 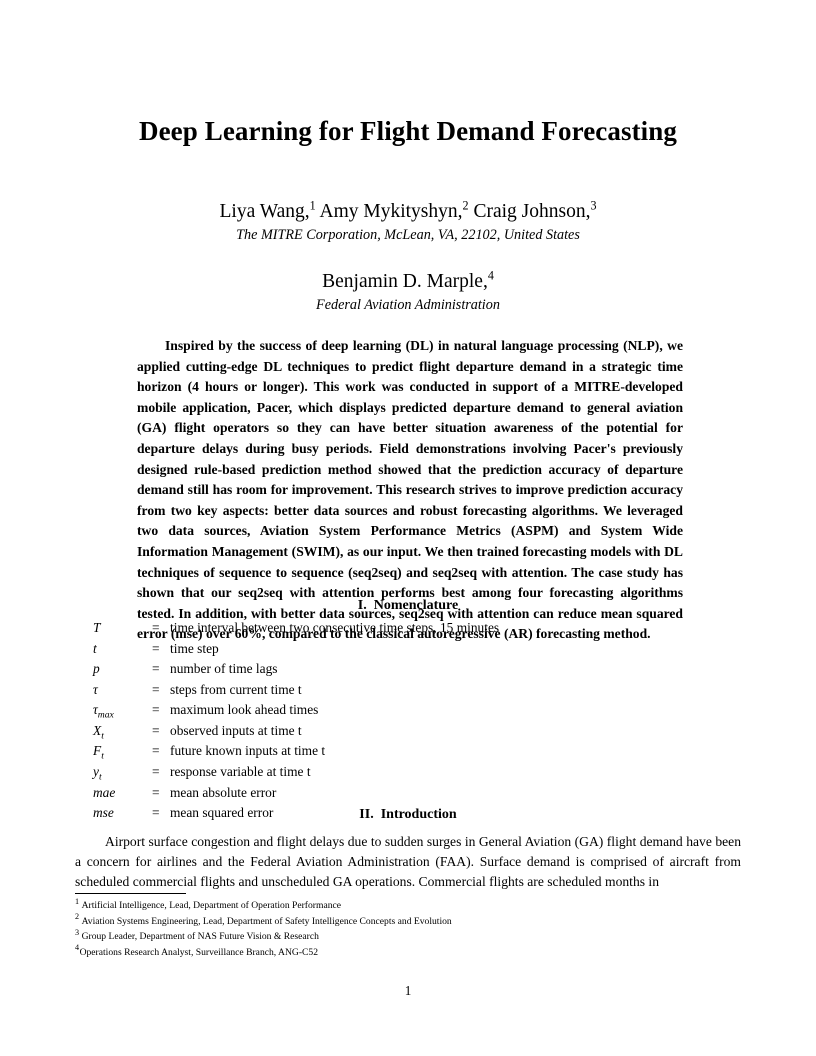 I want to click on nomenclature-row: p = number of time lags, so click(x=413, y=669).